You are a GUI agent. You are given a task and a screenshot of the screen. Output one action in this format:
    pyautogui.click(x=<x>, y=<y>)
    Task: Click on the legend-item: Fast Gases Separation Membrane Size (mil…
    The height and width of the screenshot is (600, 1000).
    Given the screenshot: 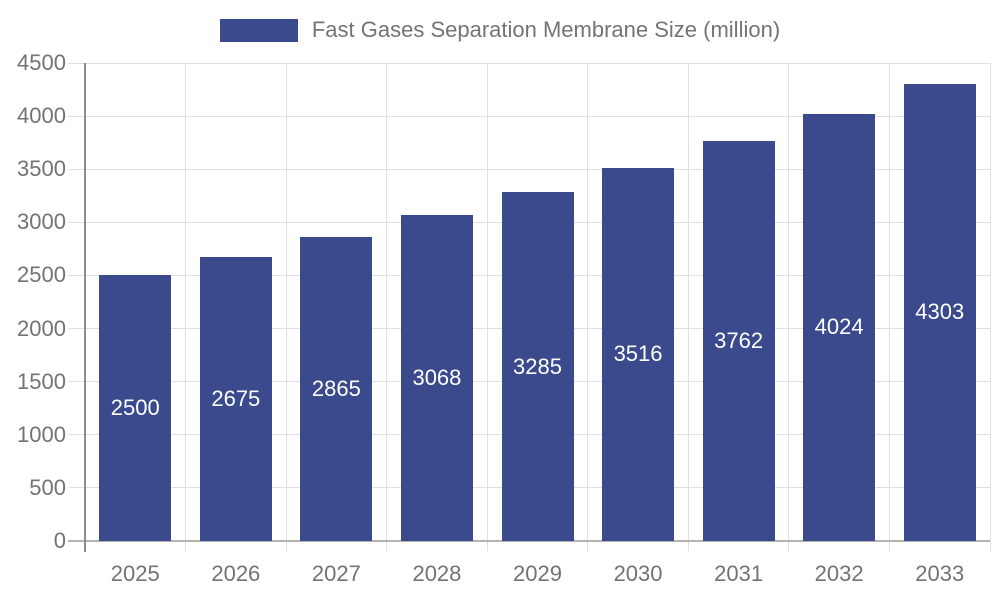 What is the action you would take?
    pyautogui.click(x=500, y=30)
    